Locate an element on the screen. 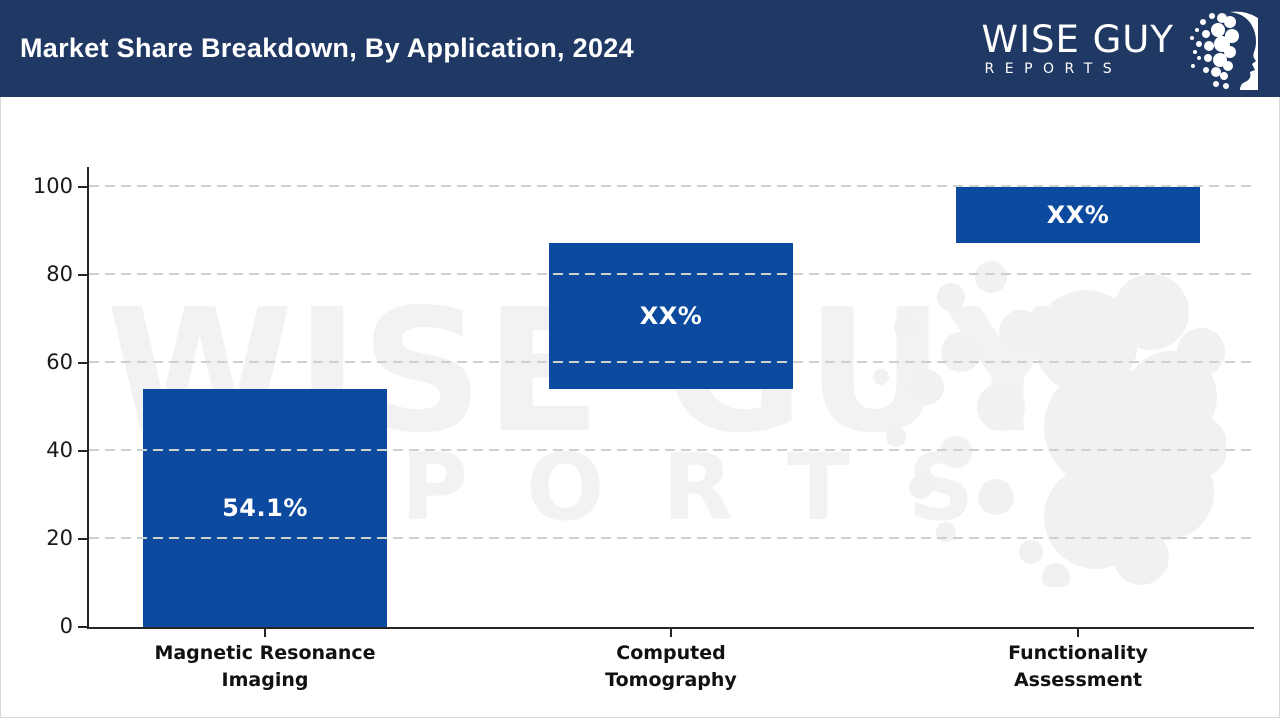 The image size is (1280, 720). y-tick-label-60: 60 is located at coordinates (59, 362).